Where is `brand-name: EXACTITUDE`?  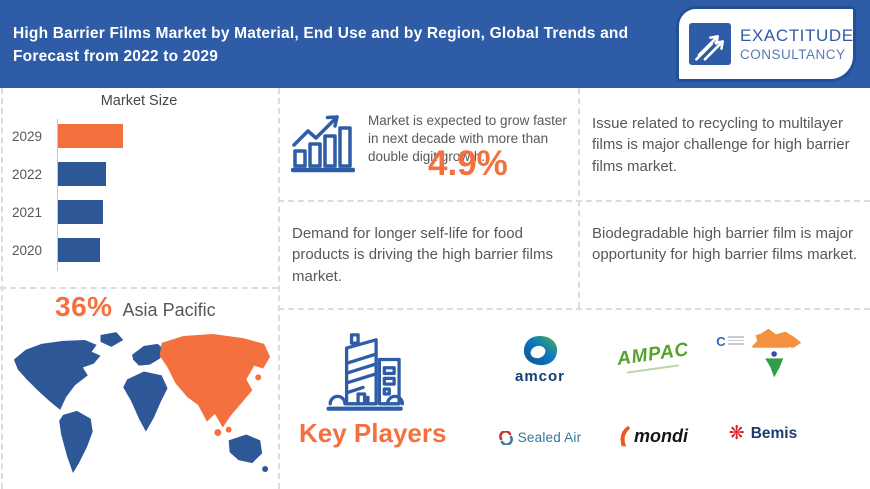 brand-name: EXACTITUDE is located at coordinates (797, 35).